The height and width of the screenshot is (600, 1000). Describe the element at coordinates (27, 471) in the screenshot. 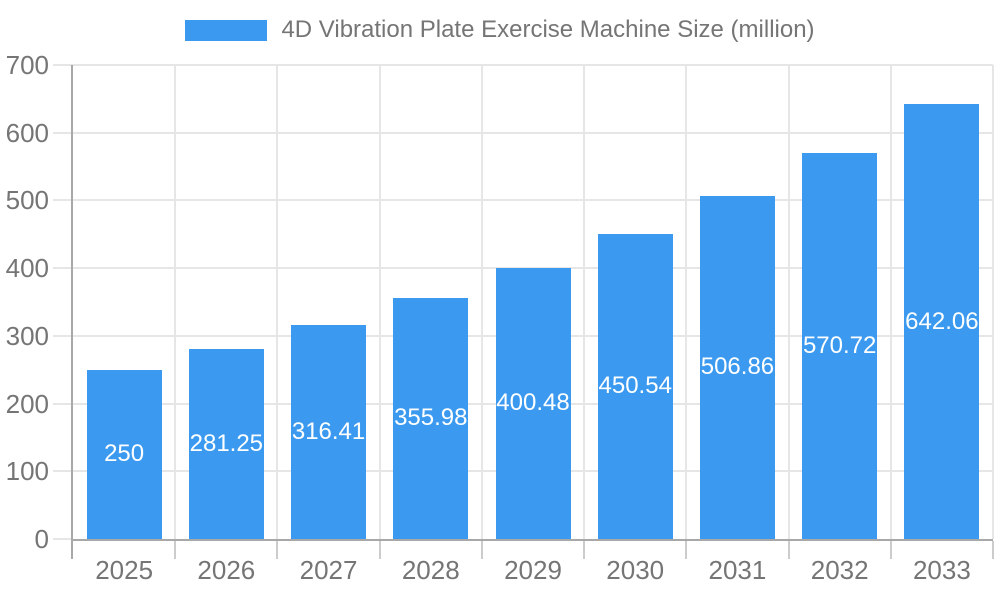

I see `y-axis-label: 100` at that location.